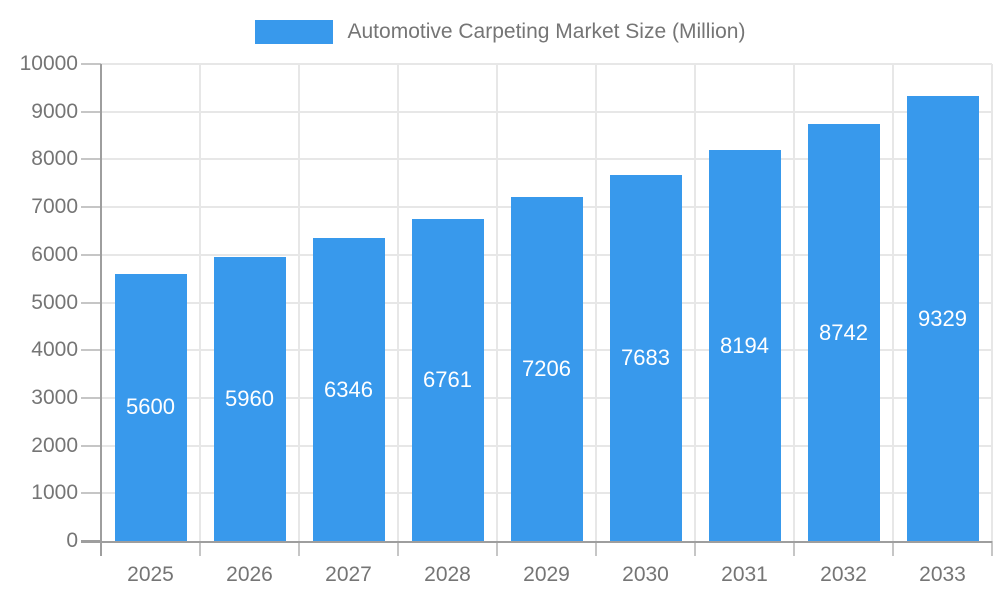 This screenshot has height=600, width=1000. Describe the element at coordinates (536, 542) in the screenshot. I see `x-axis-line` at that location.